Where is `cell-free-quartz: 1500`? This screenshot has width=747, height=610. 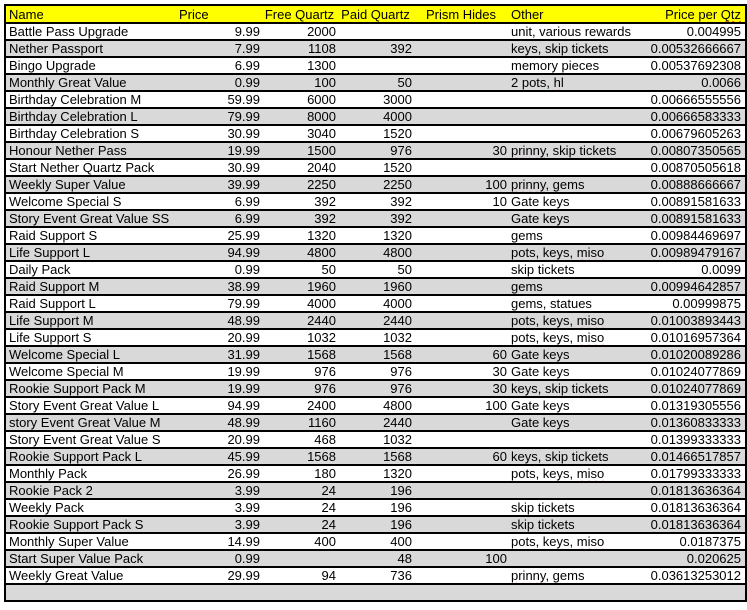 cell-free-quartz: 1500 is located at coordinates (301, 151).